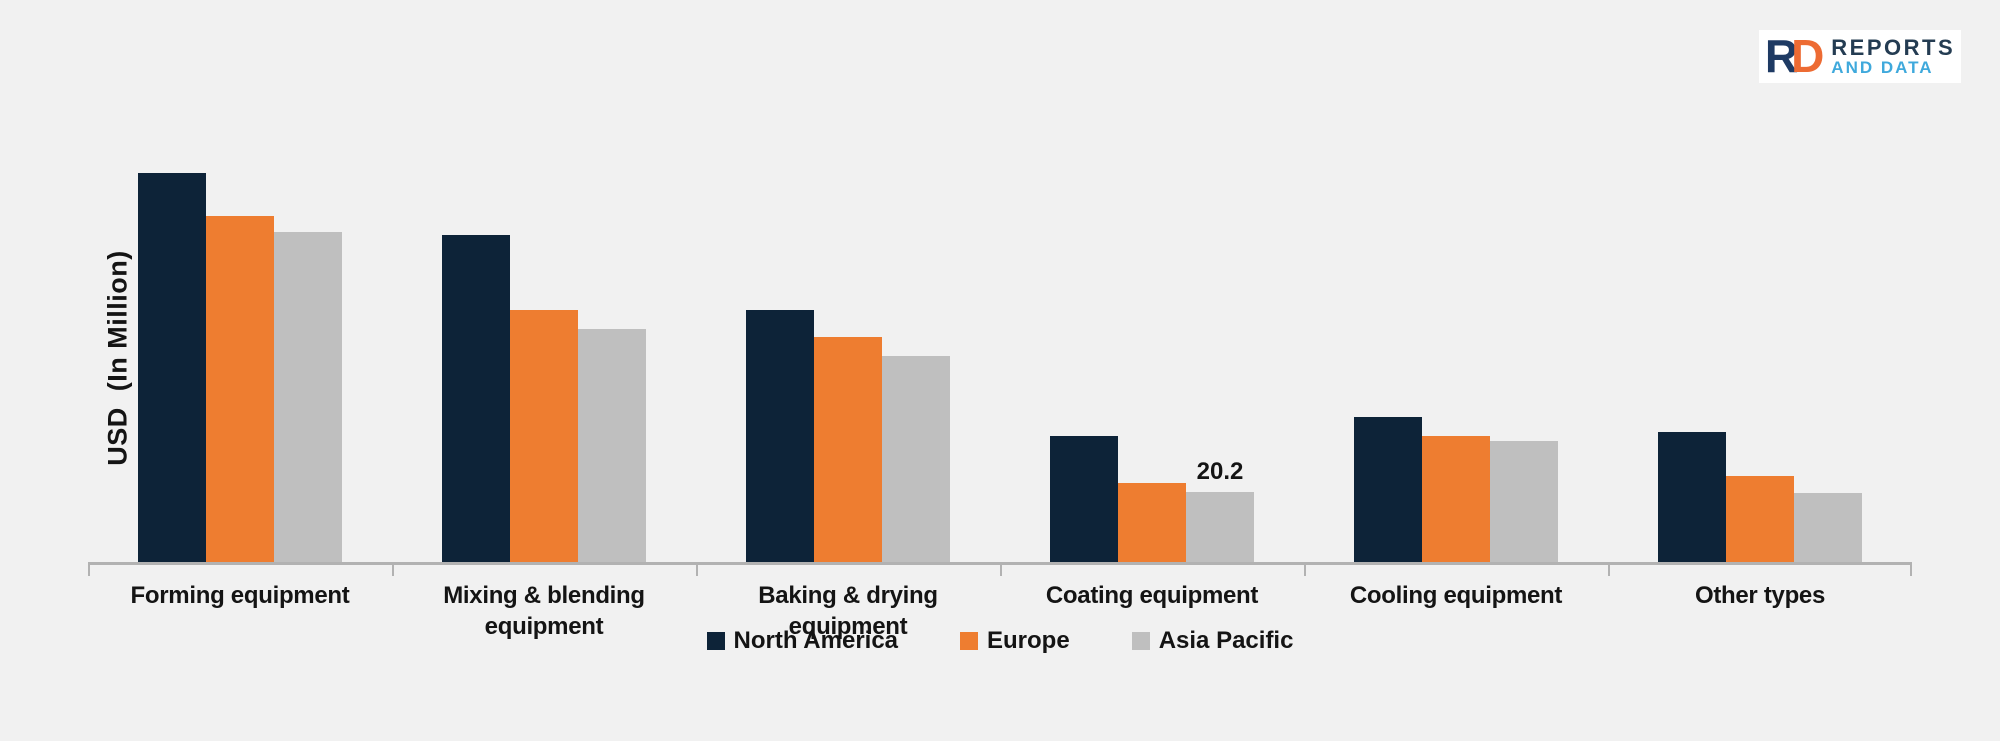 Image resolution: width=2000 pixels, height=741 pixels. I want to click on bar-europe-forming-equipment, so click(240, 389).